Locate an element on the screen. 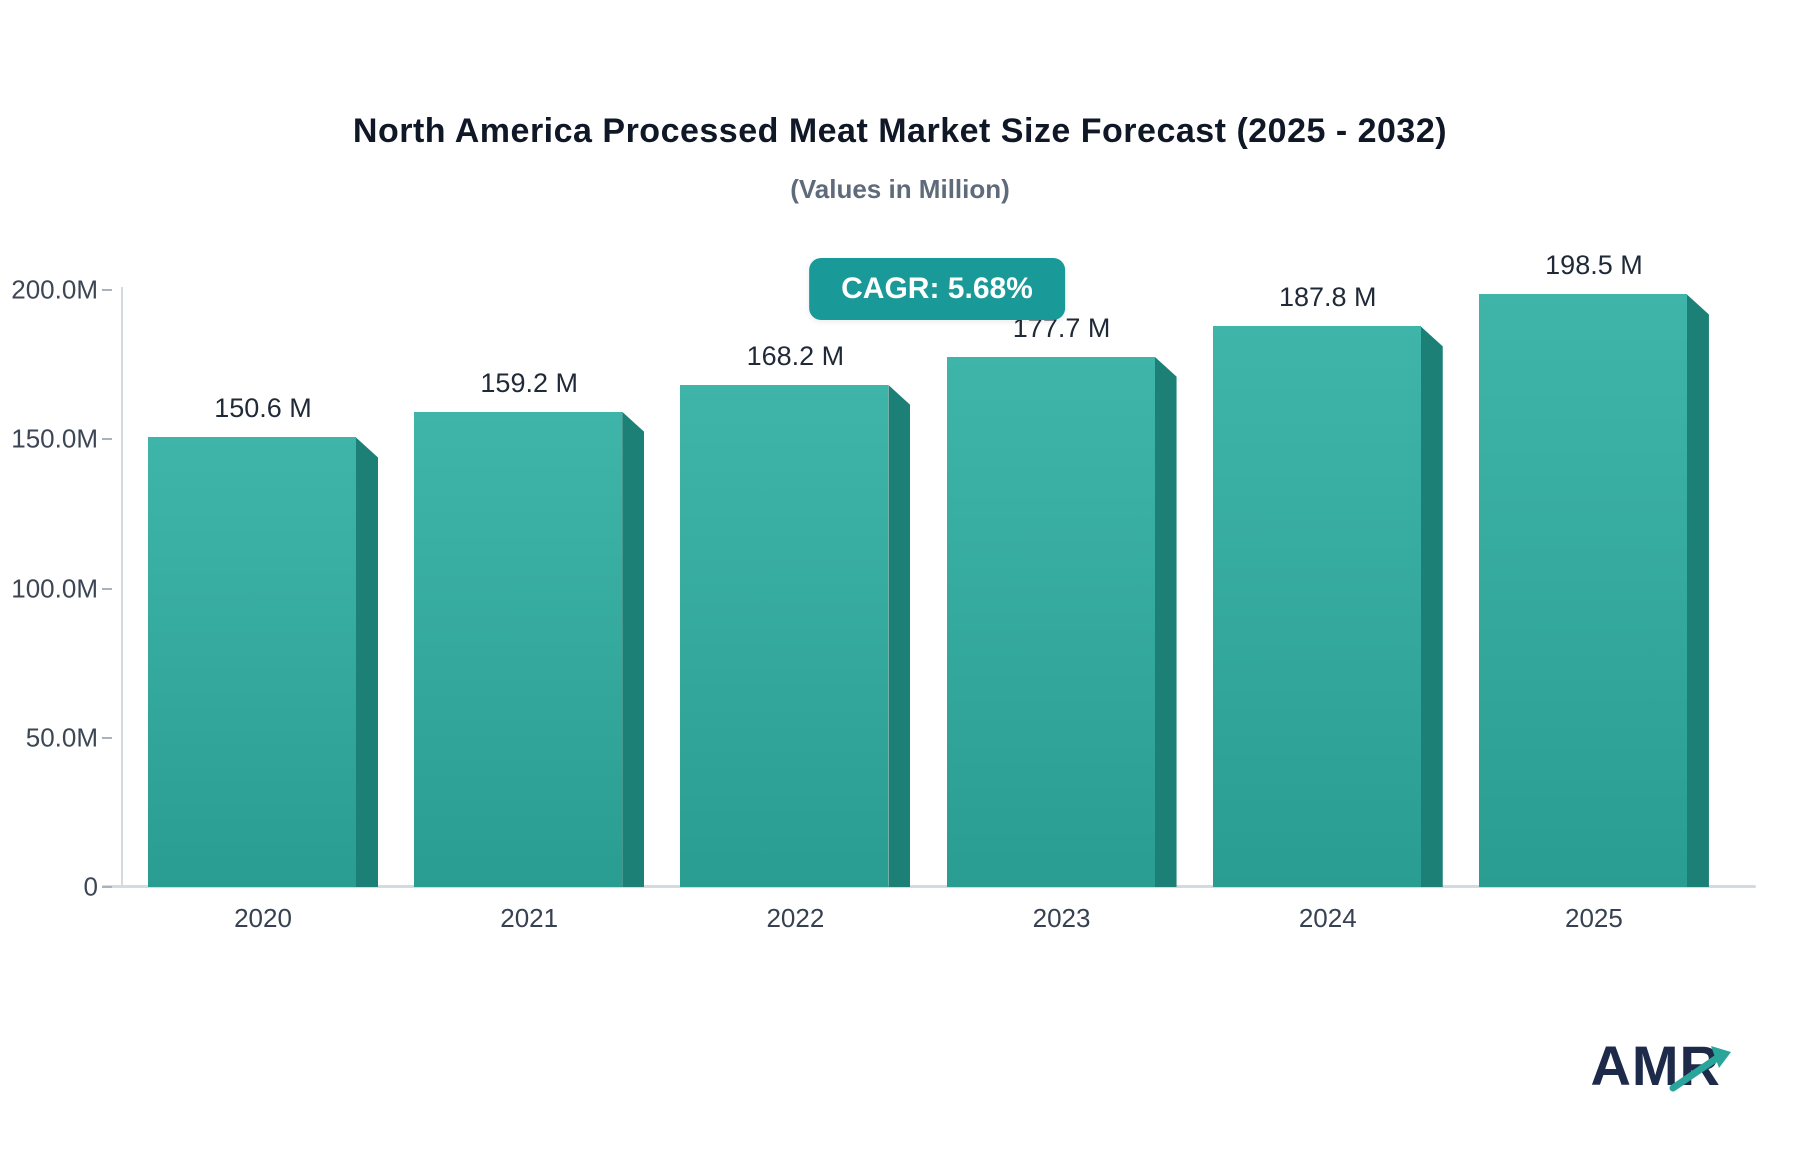 The image size is (1800, 1156). bar: 168.2 M is located at coordinates (795, 614).